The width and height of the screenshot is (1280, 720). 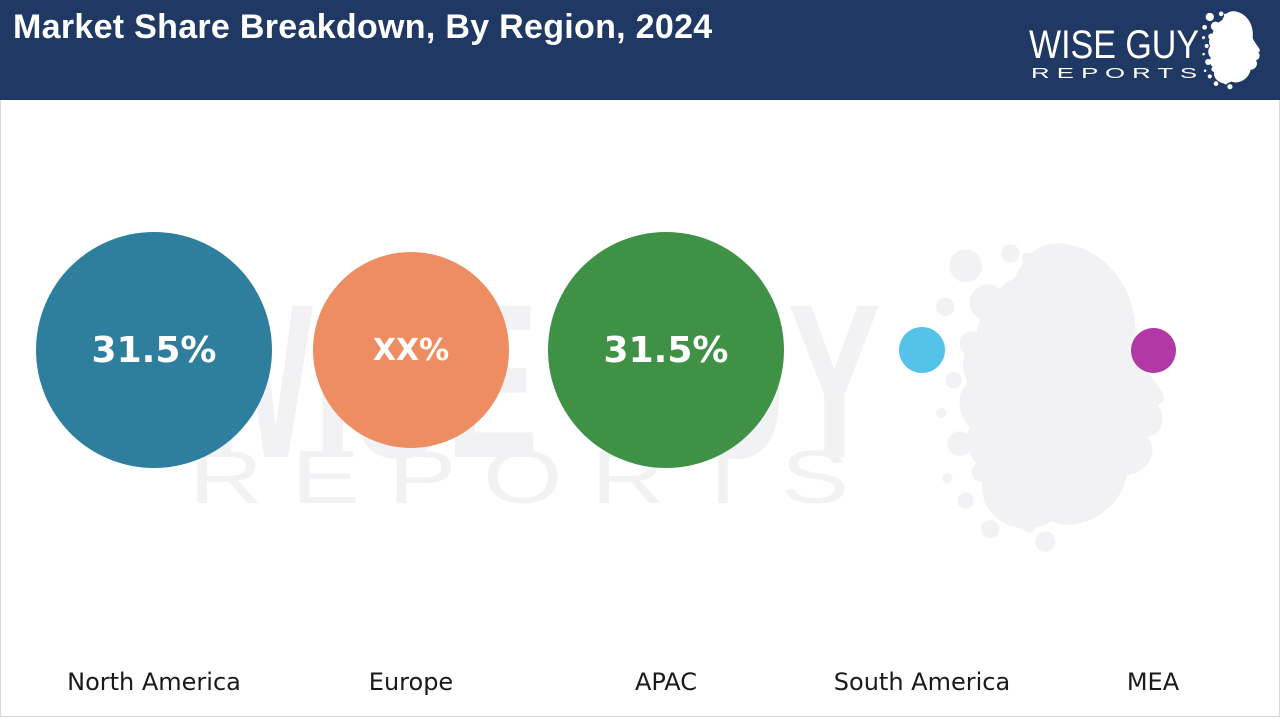 I want to click on bubble-apac: 31.5%, so click(x=666, y=350).